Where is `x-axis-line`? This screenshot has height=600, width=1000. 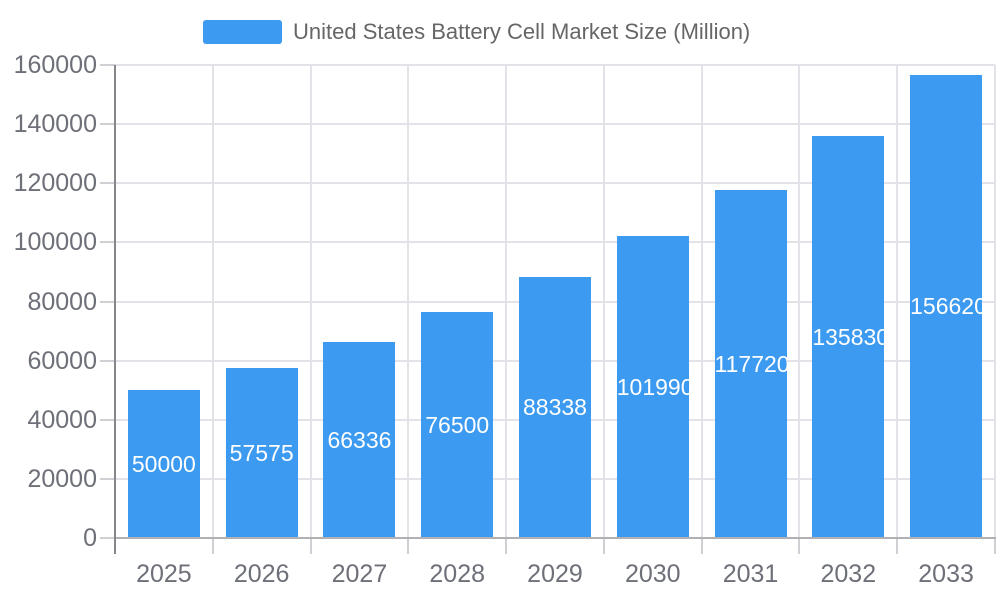 x-axis-line is located at coordinates (555, 538).